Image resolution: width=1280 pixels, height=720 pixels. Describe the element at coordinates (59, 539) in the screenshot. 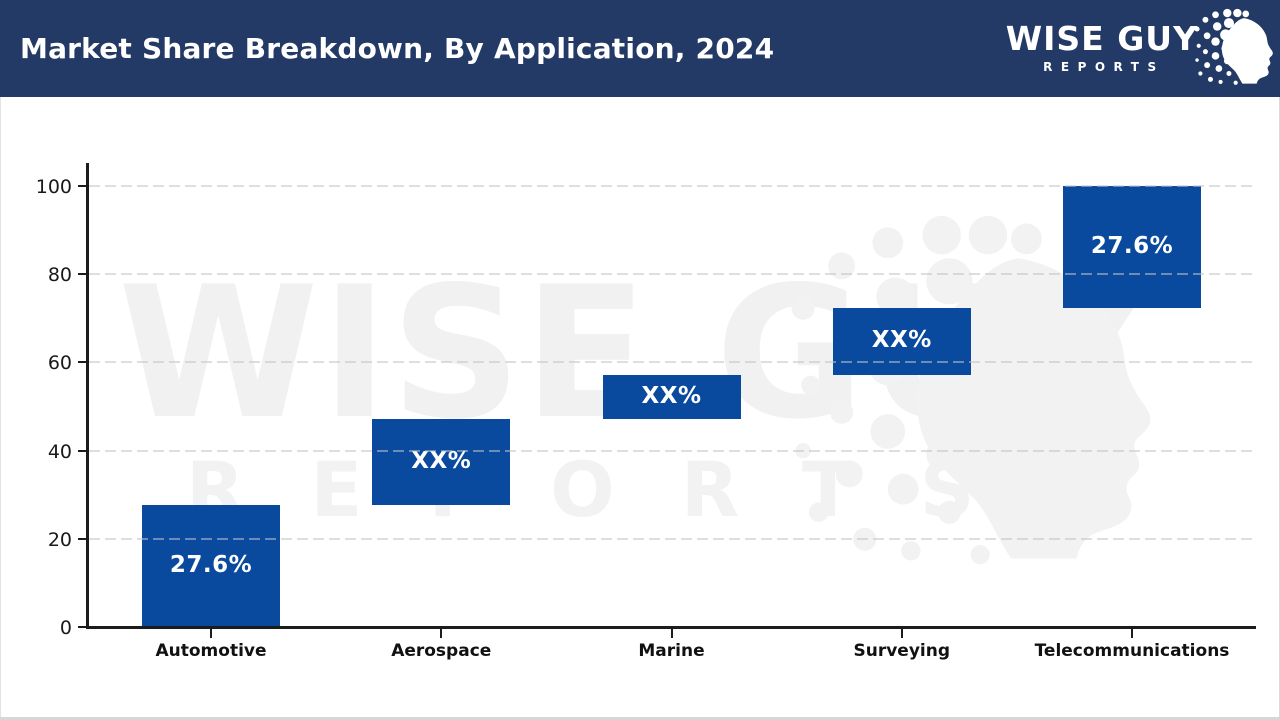

I see `y-tick-label: 20` at that location.